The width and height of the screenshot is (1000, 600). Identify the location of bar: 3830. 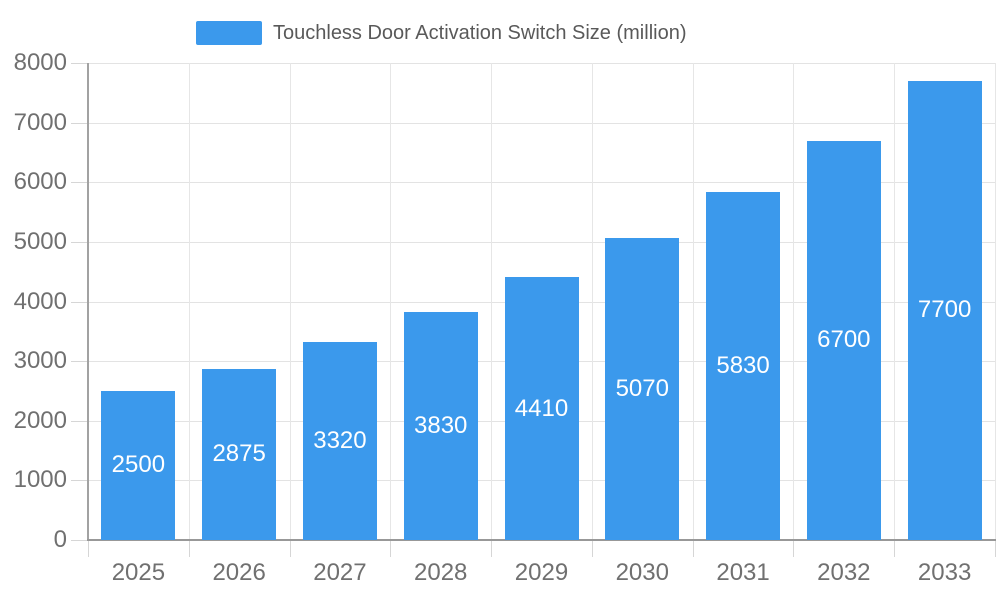
(440, 425).